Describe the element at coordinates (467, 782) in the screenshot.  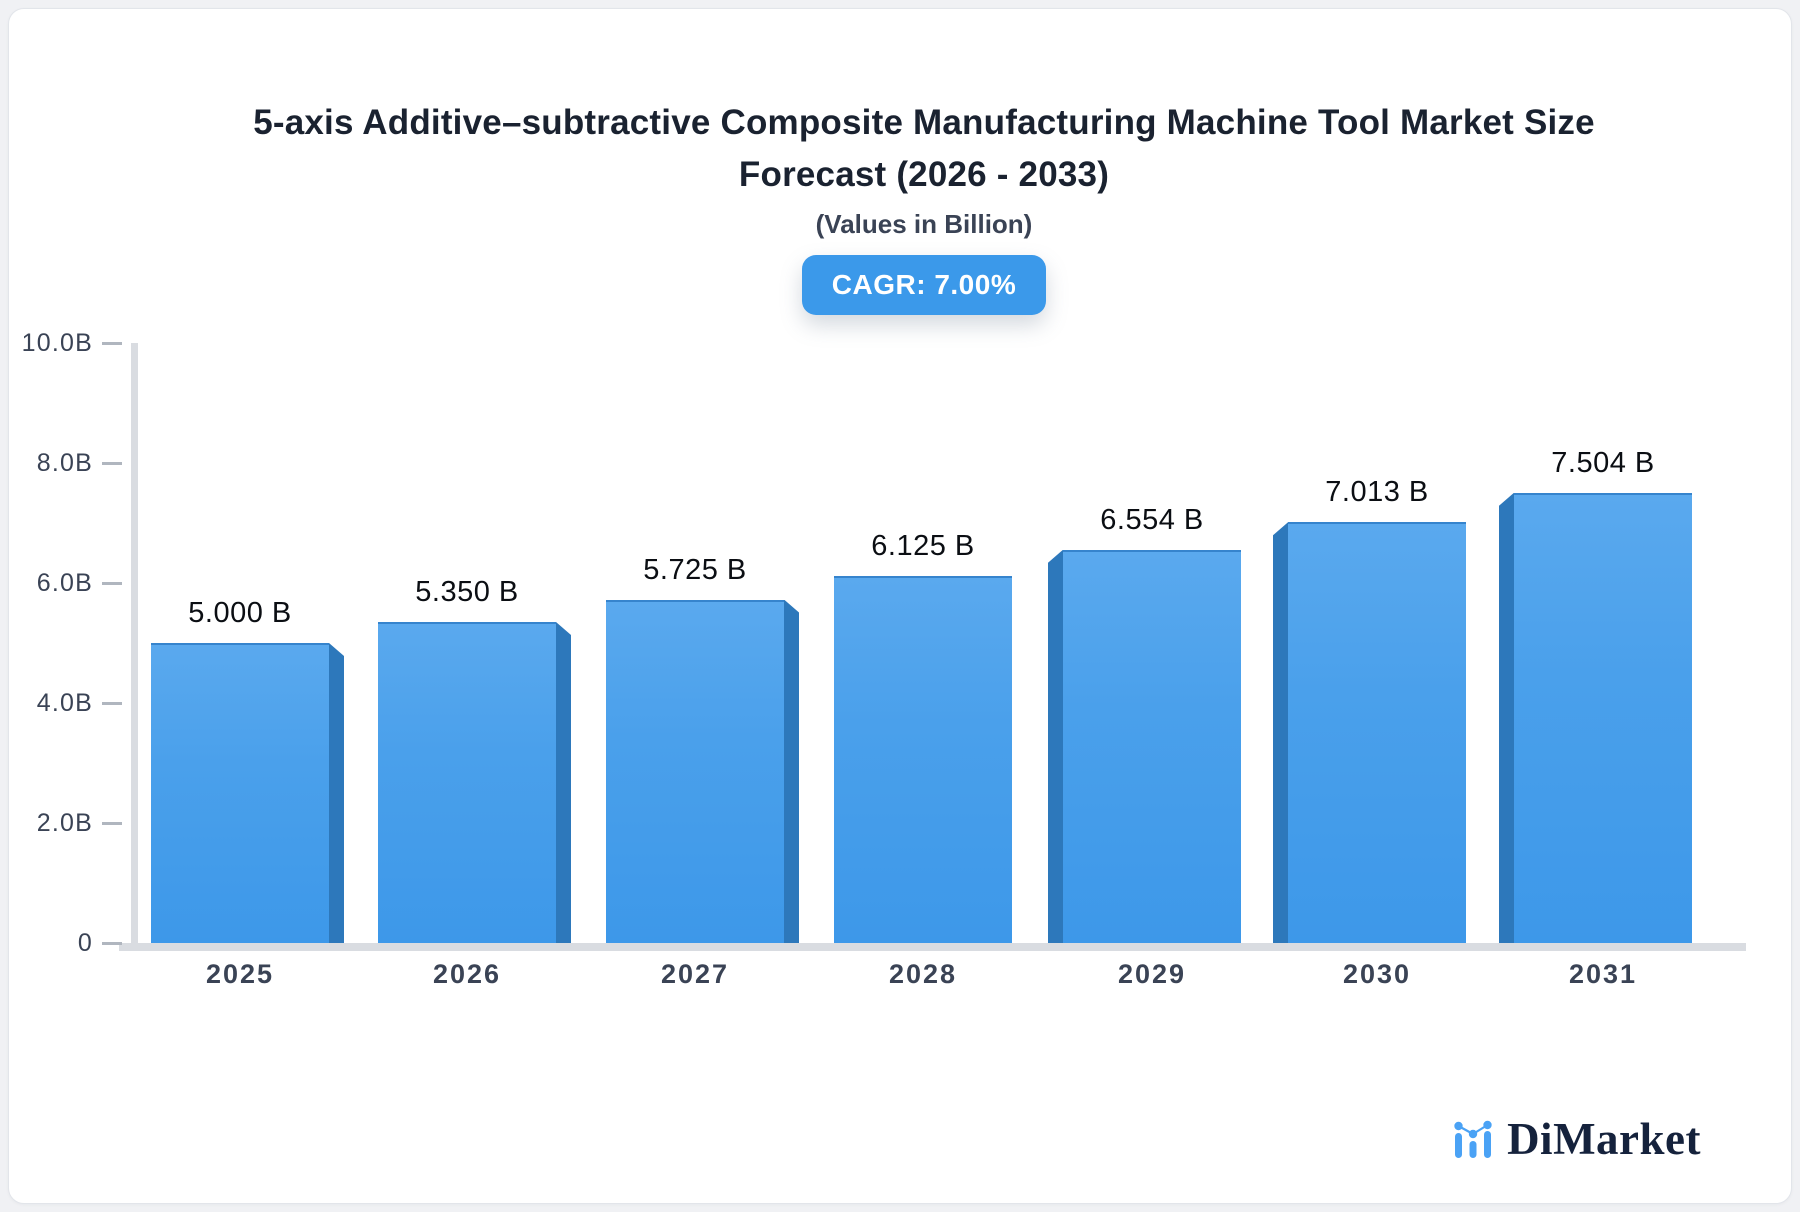
I see `bar-2026` at that location.